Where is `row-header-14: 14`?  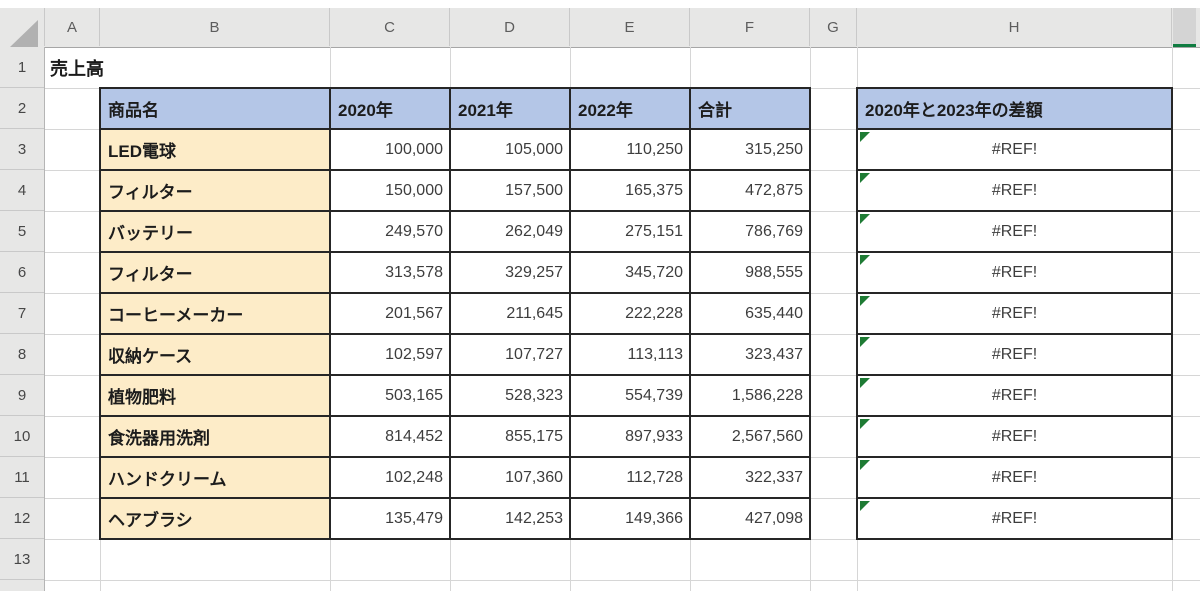
row-header-14: 14 is located at coordinates (22, 585).